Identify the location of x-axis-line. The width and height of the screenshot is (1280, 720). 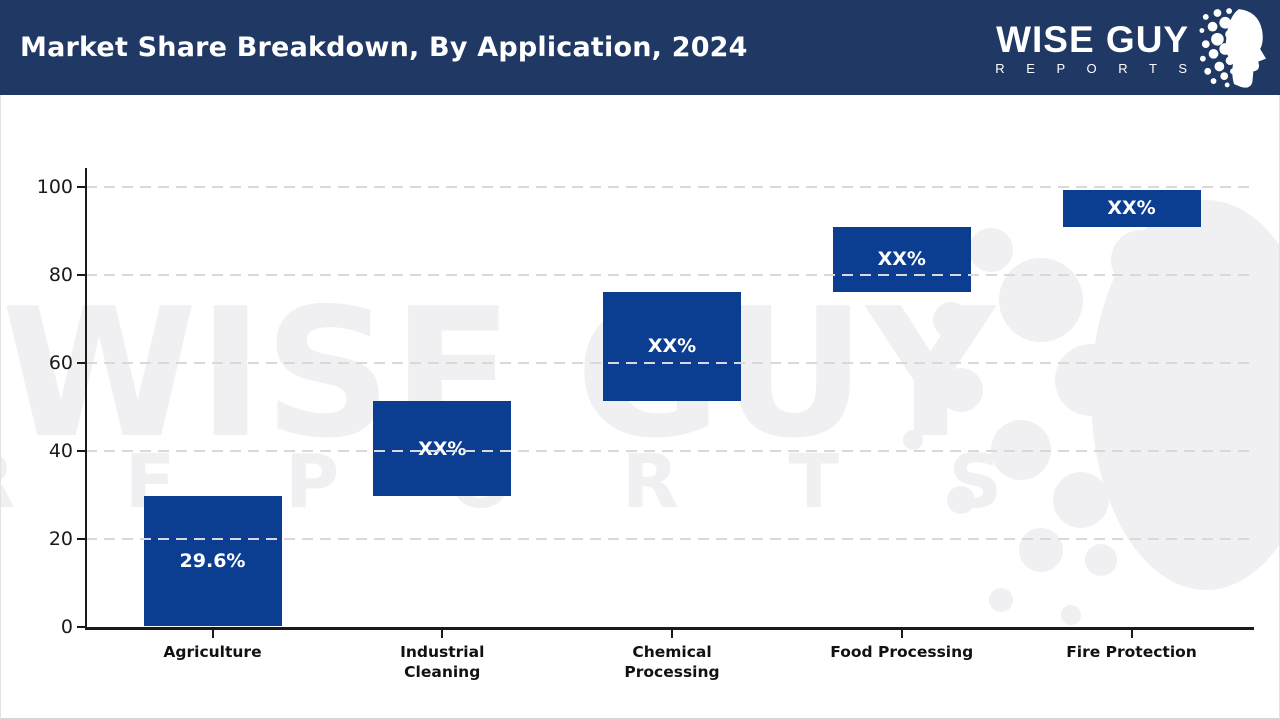
(669, 628).